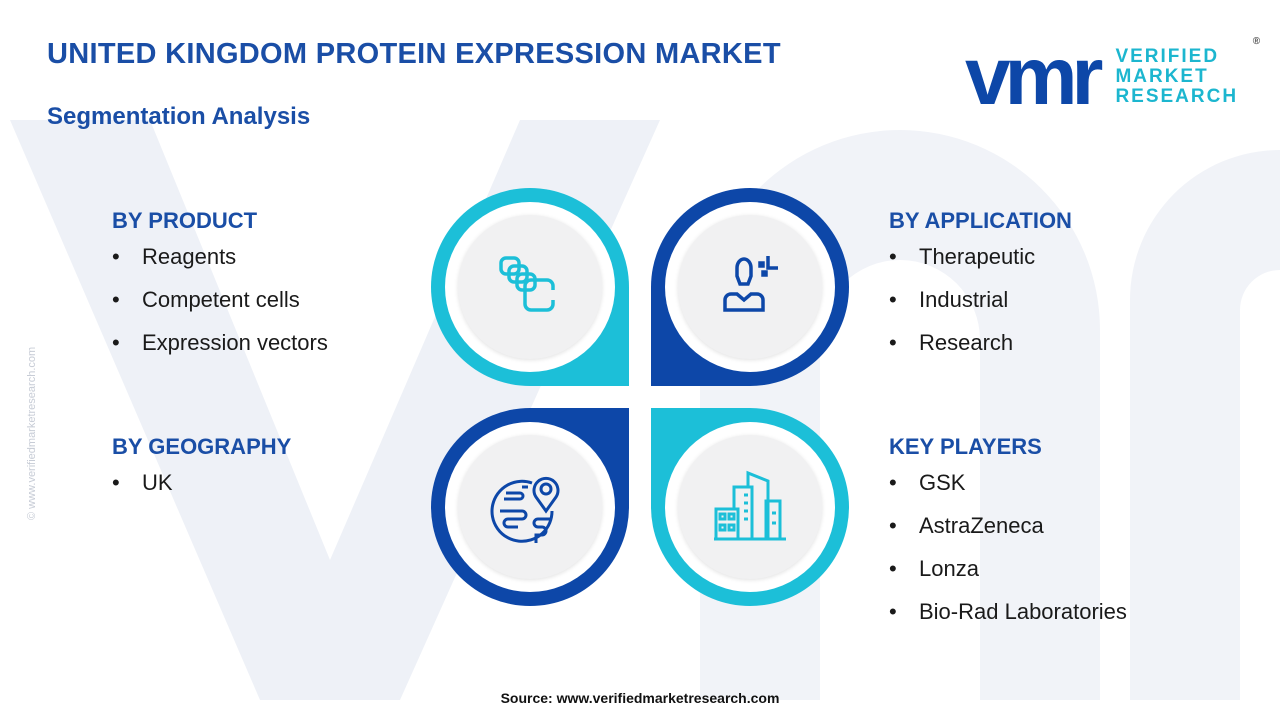 This screenshot has height=720, width=1280. Describe the element at coordinates (189, 256) in the screenshot. I see `item-text: Reagents` at that location.